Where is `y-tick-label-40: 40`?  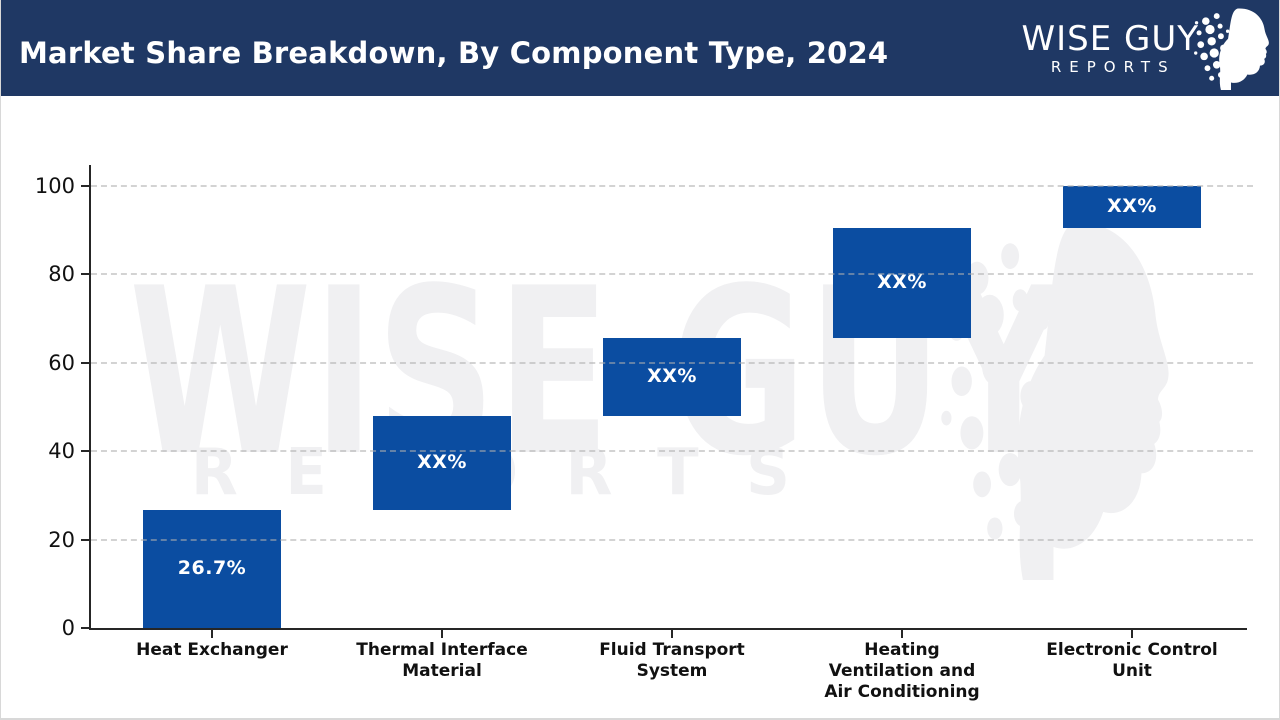 y-tick-label-40: 40 is located at coordinates (61, 451).